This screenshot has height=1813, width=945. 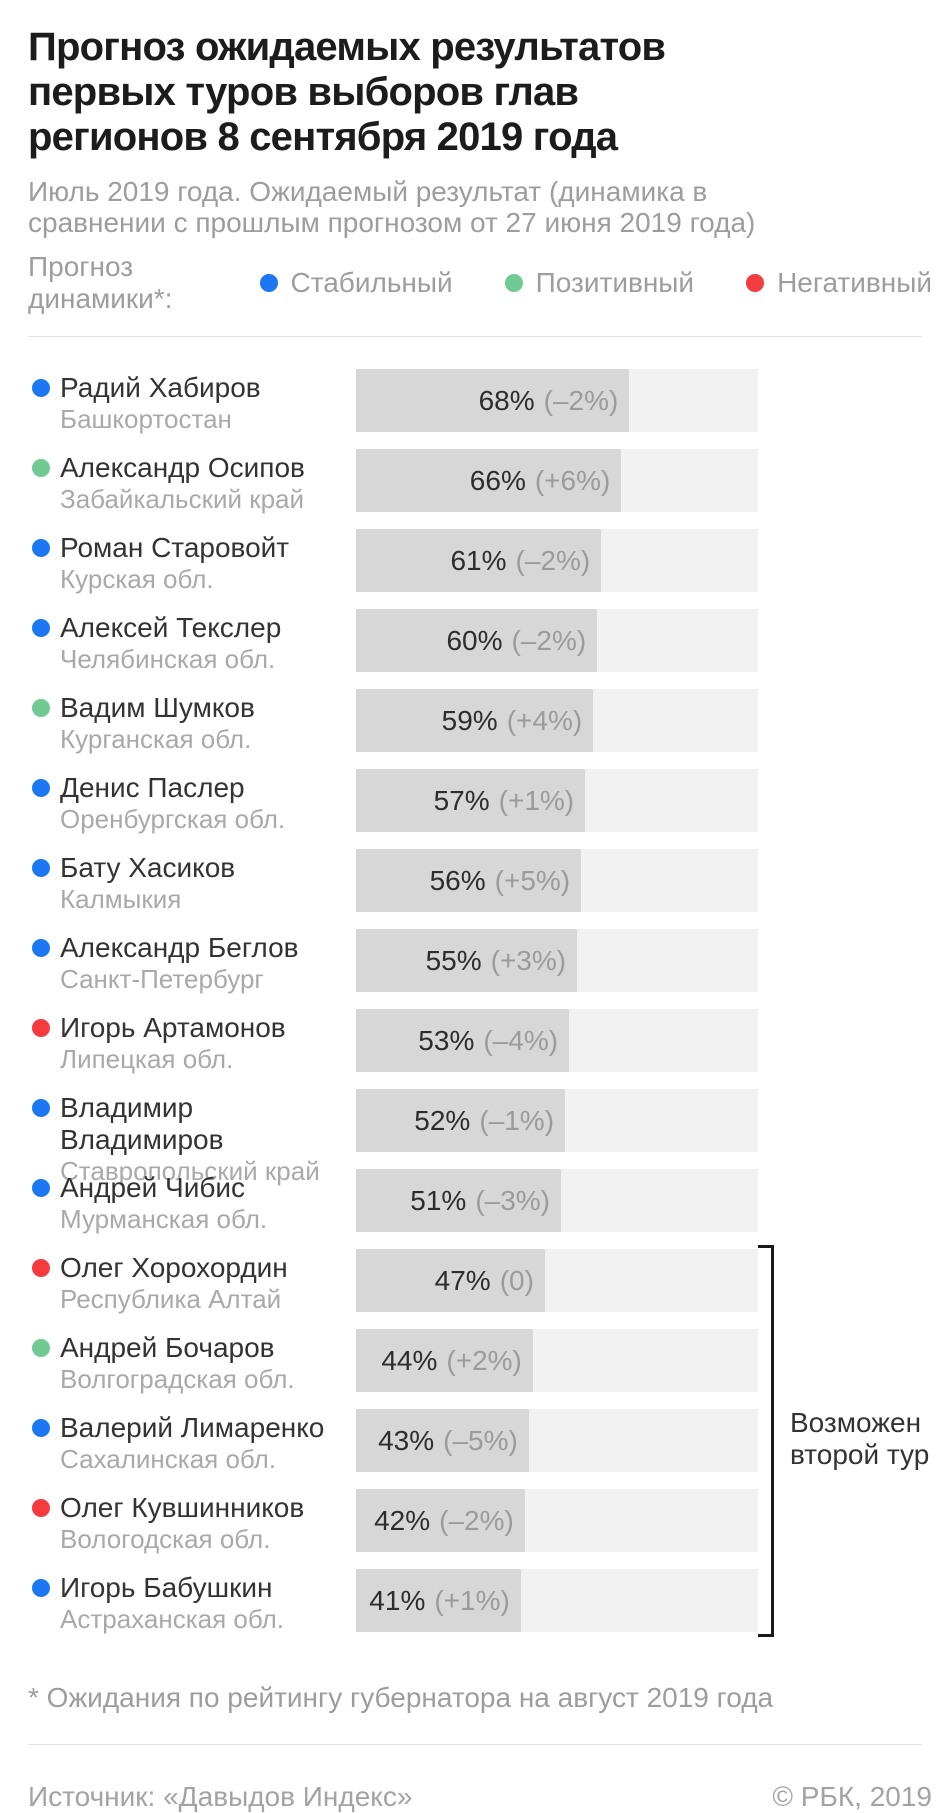 I want to click on result-delta: (–3%), so click(x=513, y=1200).